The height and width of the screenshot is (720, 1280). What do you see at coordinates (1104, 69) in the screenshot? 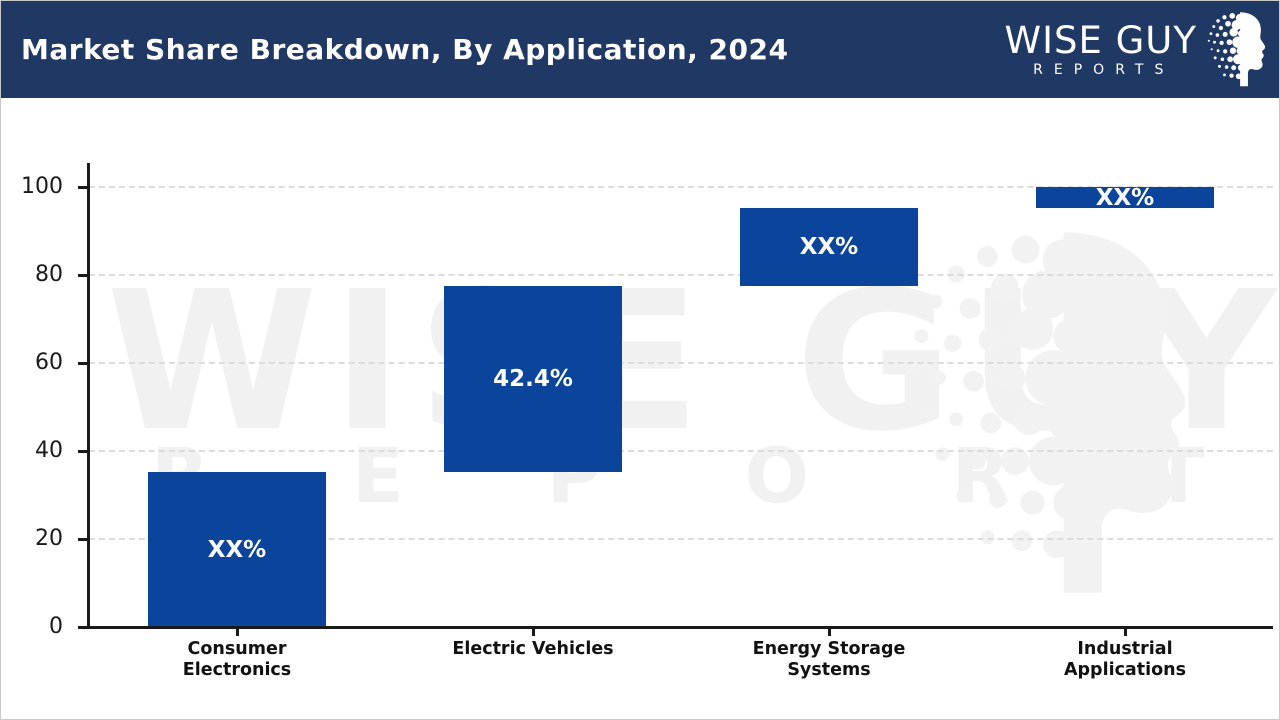
I see `logo-subtitle: REPORTS` at bounding box center [1104, 69].